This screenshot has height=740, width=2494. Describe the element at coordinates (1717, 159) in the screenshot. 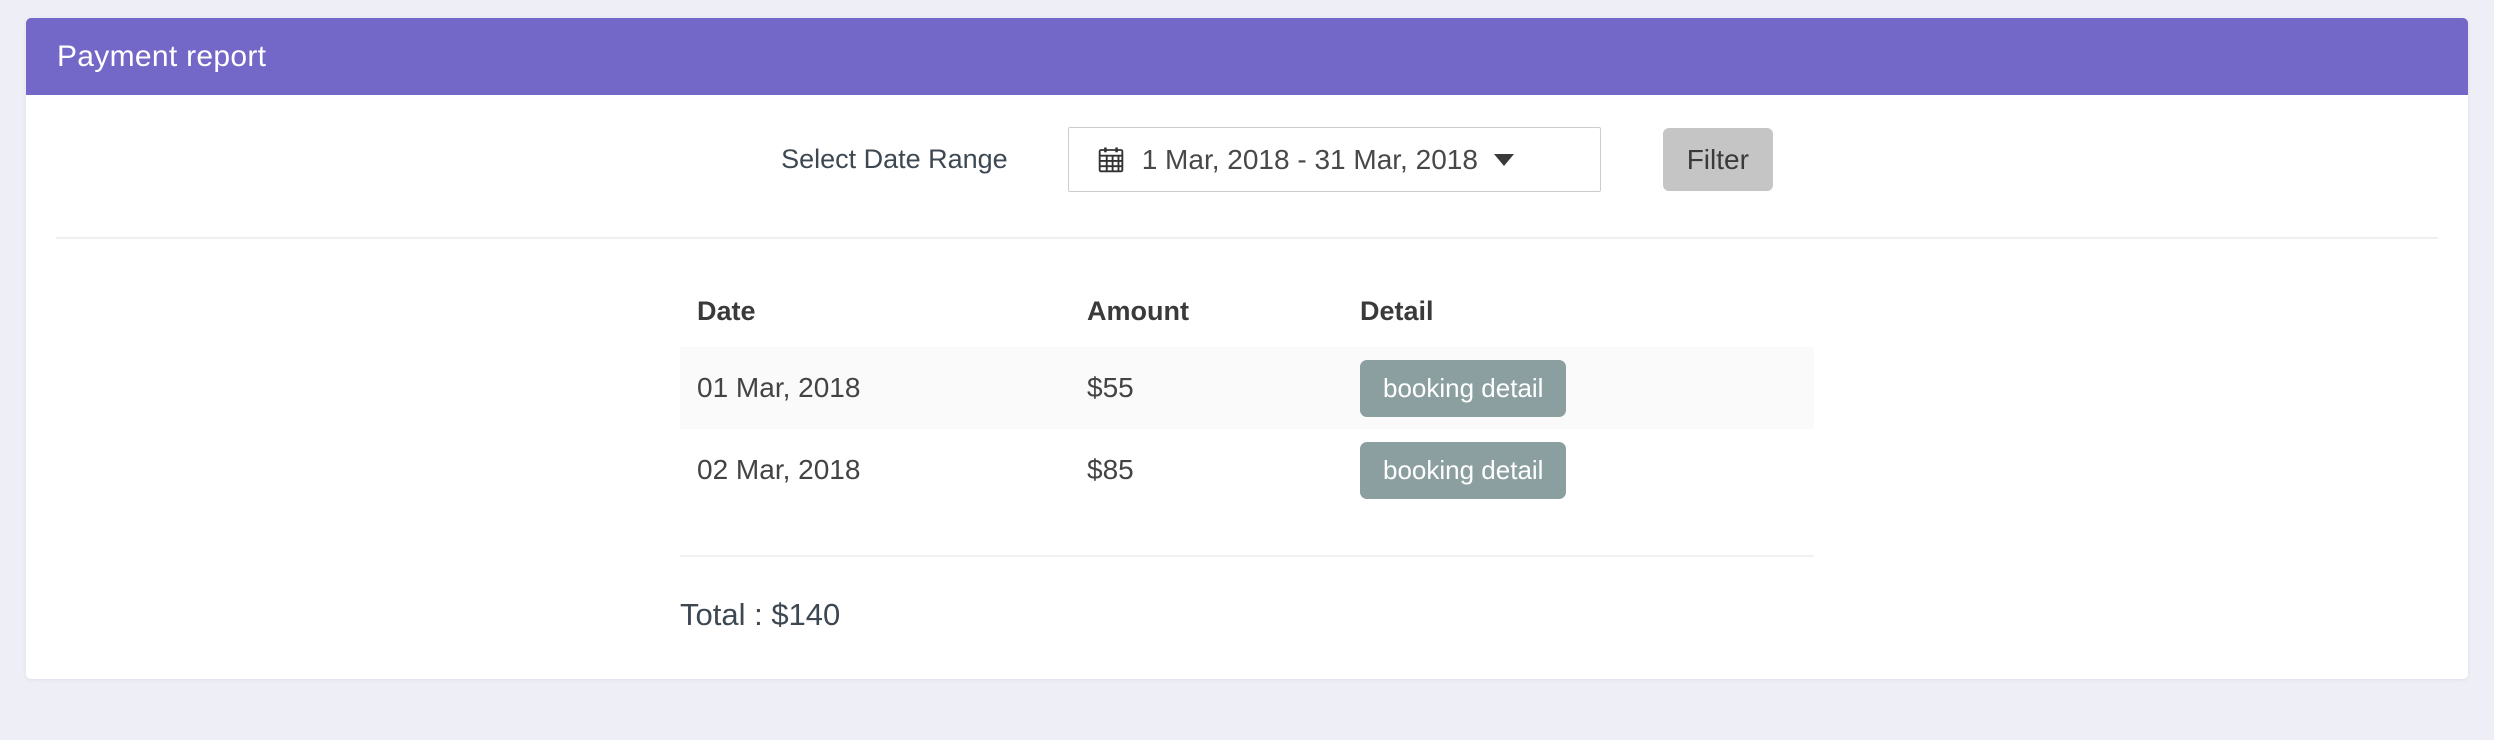

I see `filter-button: Filter` at that location.